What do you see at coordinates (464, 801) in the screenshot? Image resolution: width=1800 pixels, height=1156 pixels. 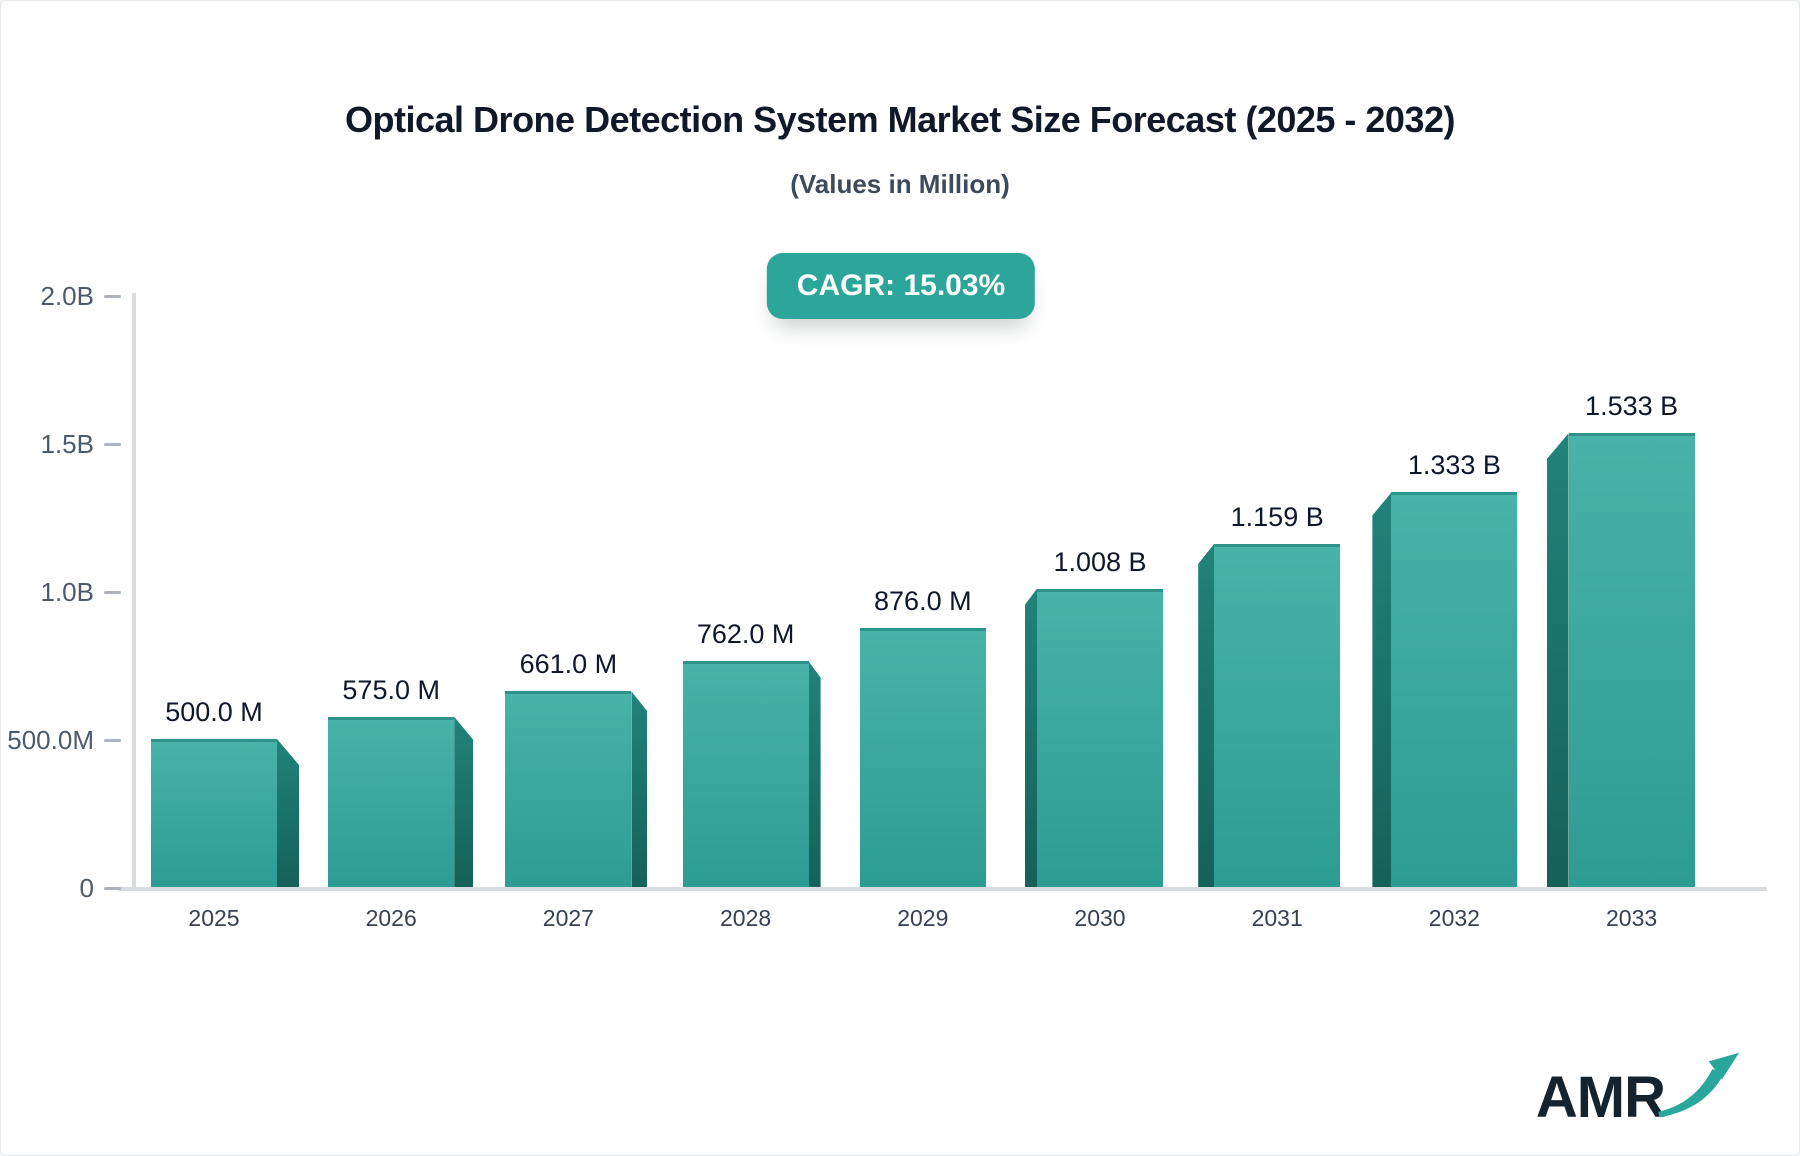 I see `bar-side-2026` at bounding box center [464, 801].